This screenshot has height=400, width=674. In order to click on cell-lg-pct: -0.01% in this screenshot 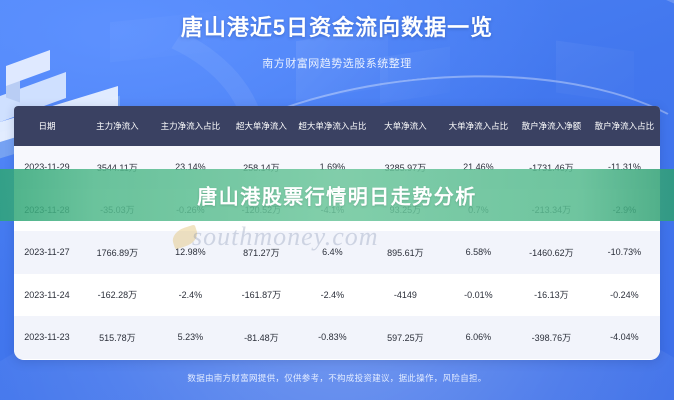, I will do `click(478, 294)`.